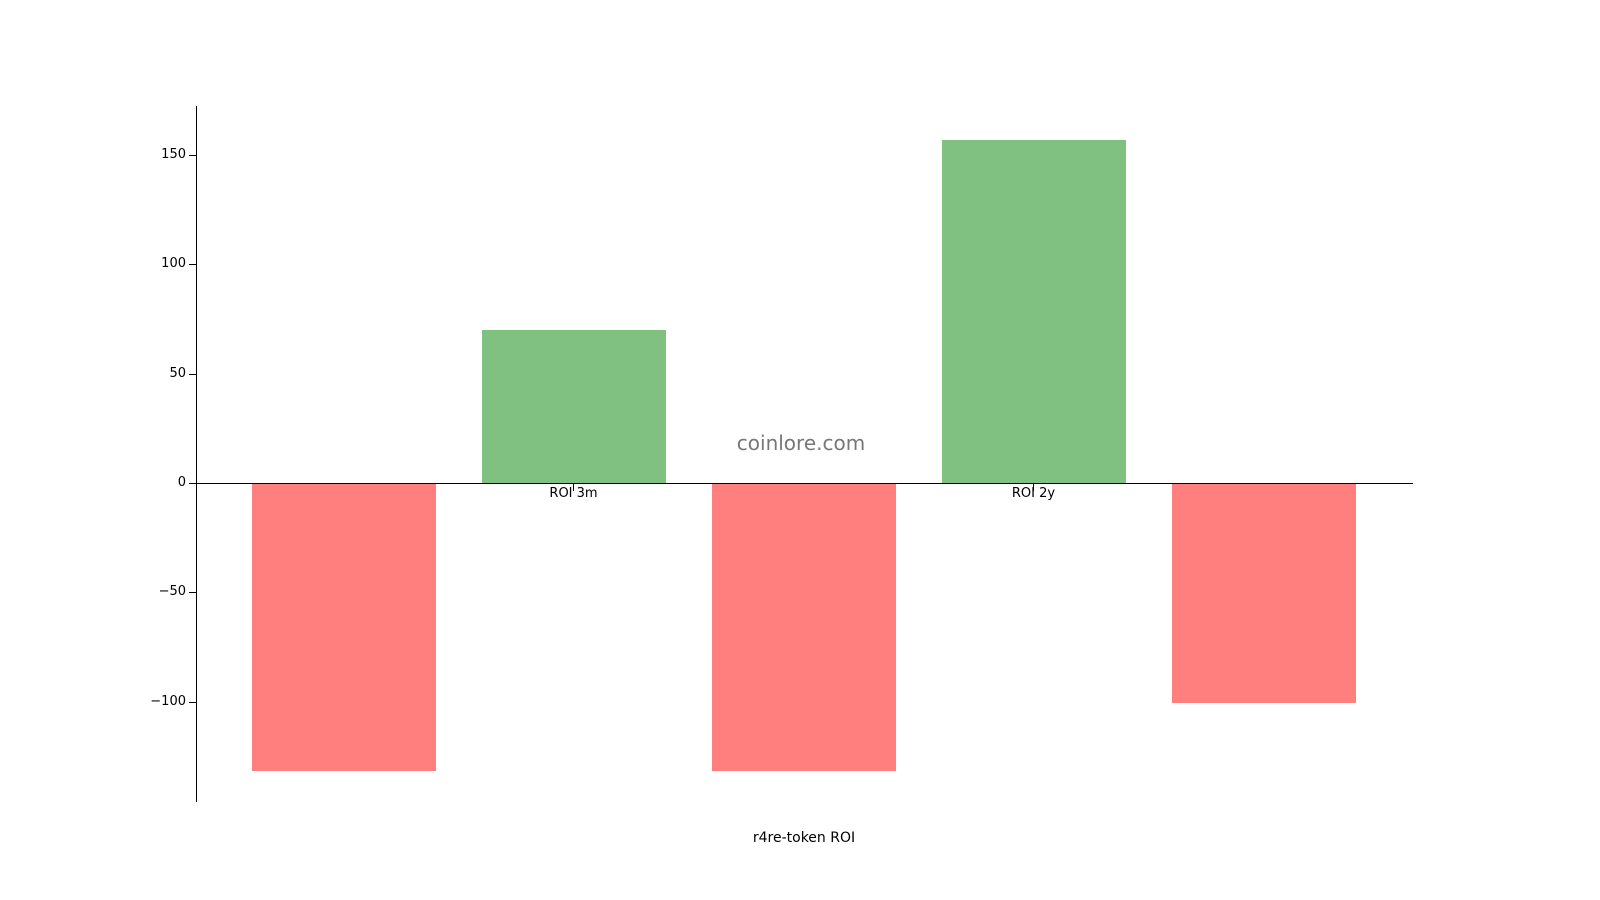 The height and width of the screenshot is (900, 1600). What do you see at coordinates (168, 701) in the screenshot?
I see `y-tick-label: −100` at bounding box center [168, 701].